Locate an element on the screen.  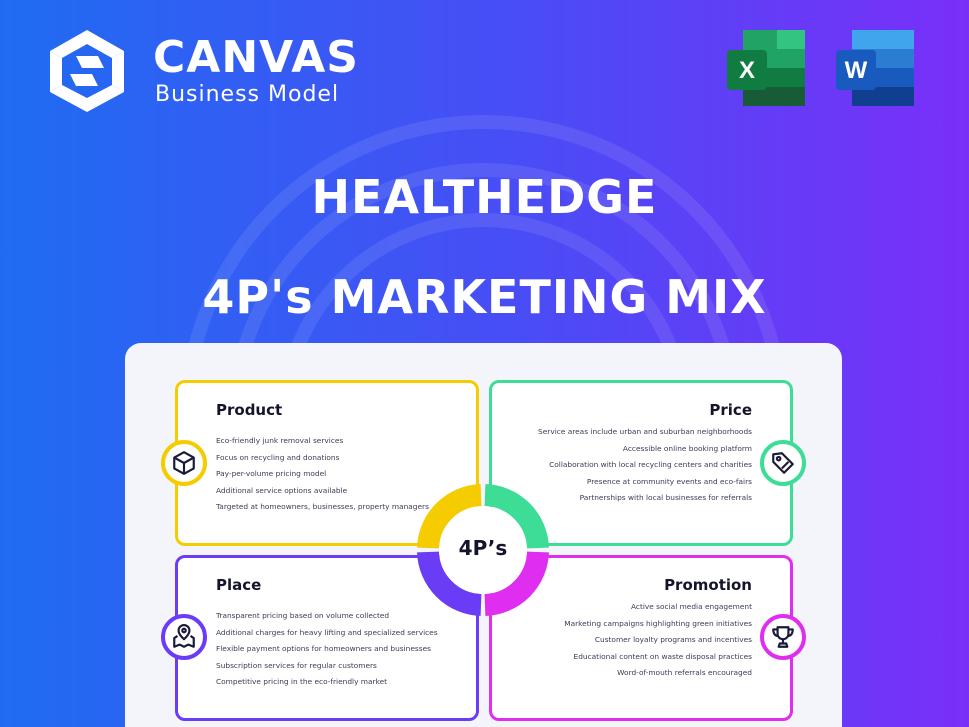
svg-text: W is located at coordinates (856, 70).